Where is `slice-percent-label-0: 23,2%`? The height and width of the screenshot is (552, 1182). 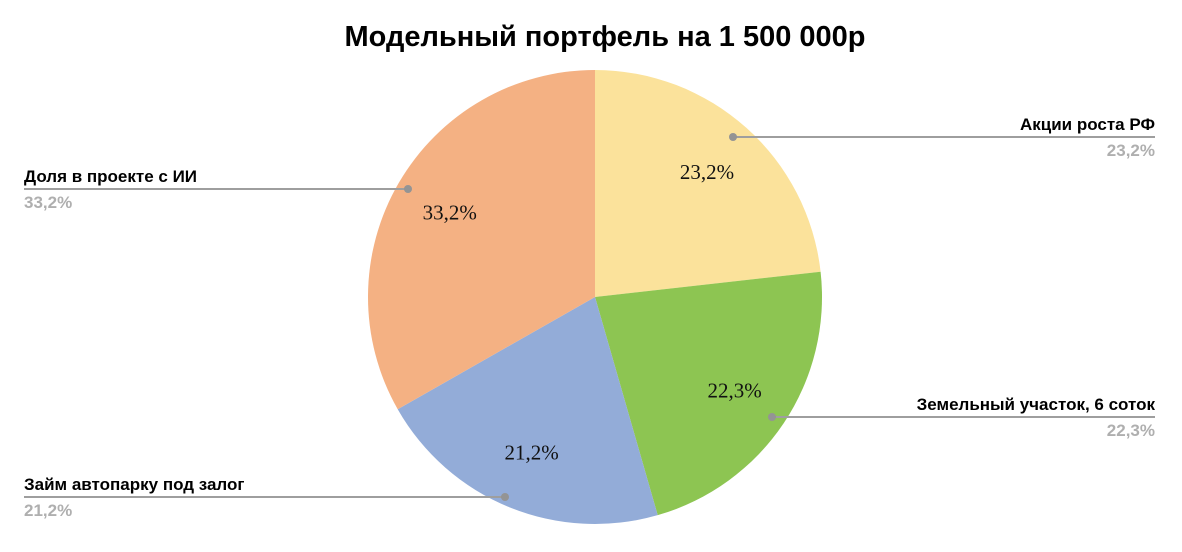
slice-percent-label-0: 23,2% is located at coordinates (707, 172).